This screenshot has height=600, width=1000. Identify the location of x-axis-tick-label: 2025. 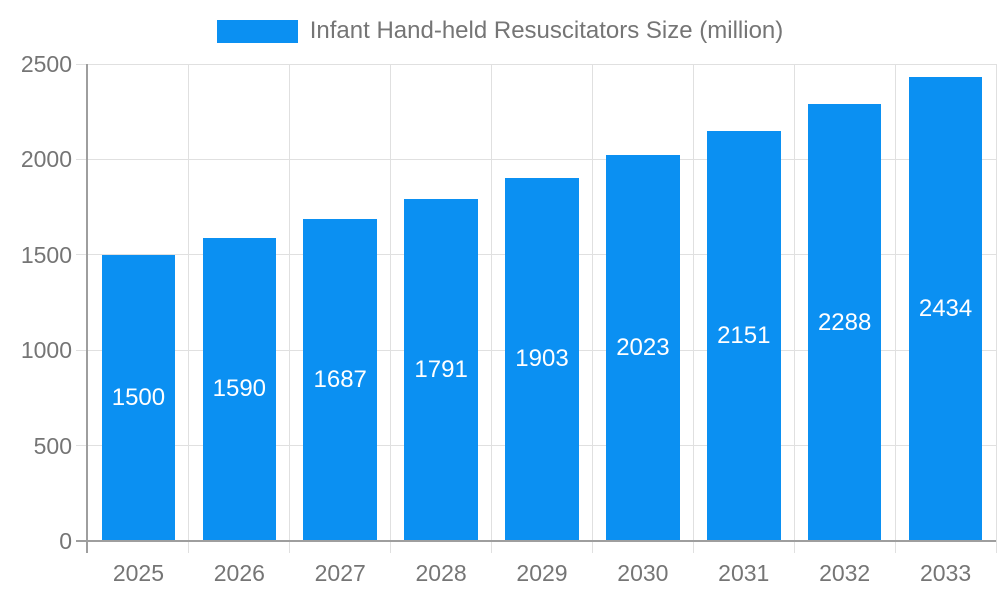
(138, 573).